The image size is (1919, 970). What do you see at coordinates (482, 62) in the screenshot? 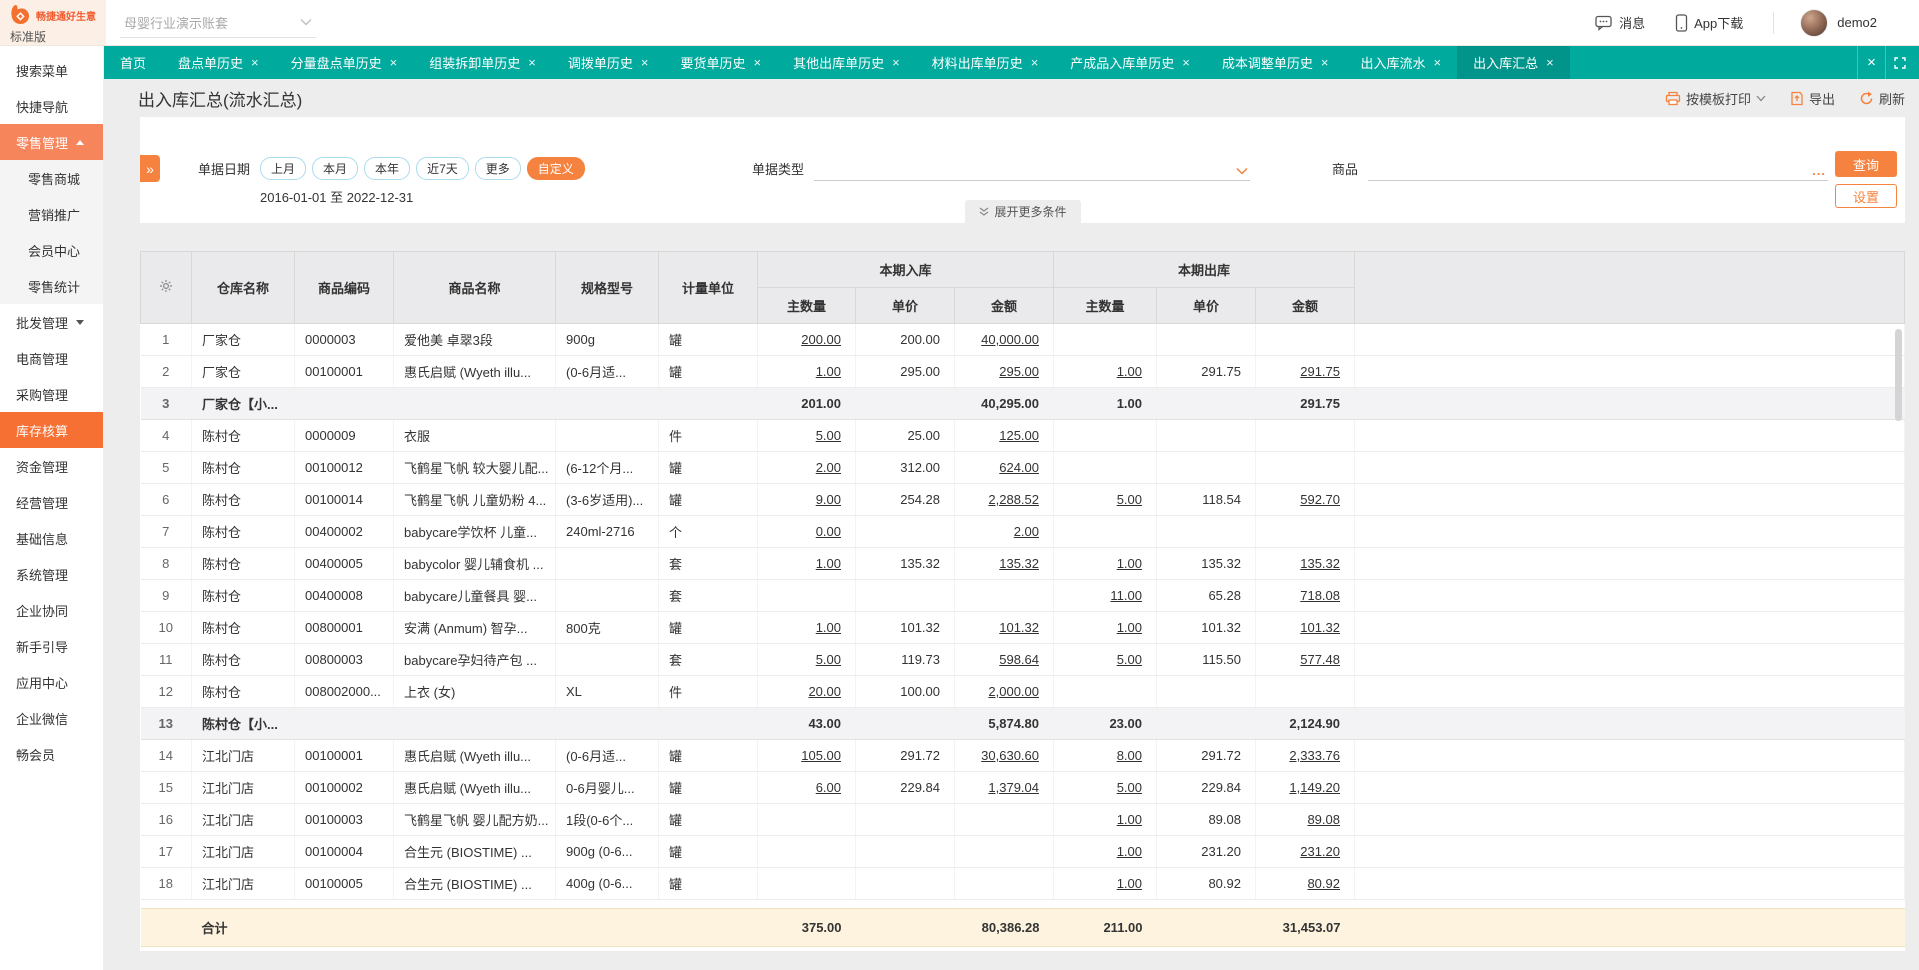
I see `tab-组装拆卸单历史: 组装拆卸单历史 ×` at bounding box center [482, 62].